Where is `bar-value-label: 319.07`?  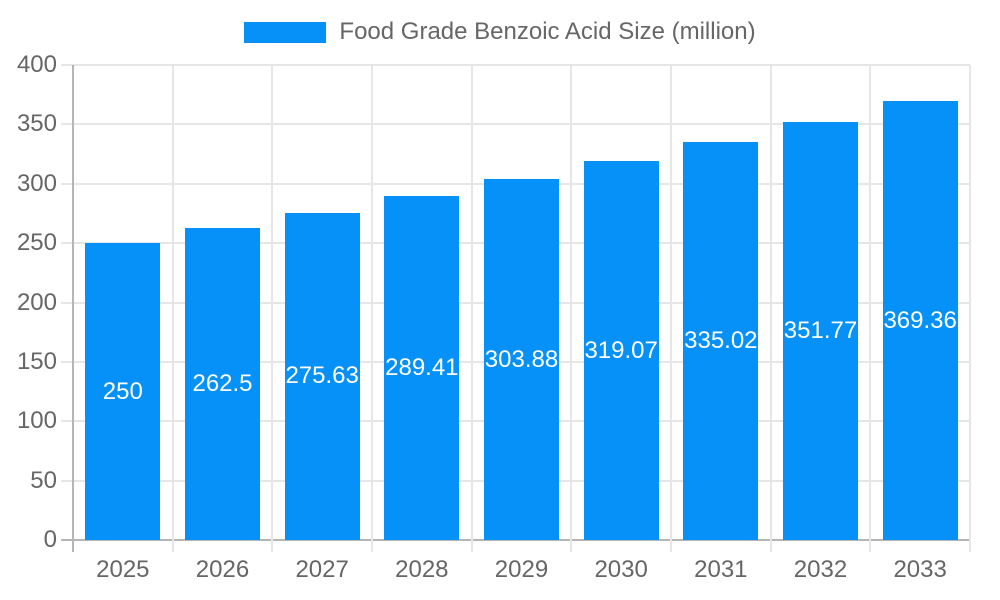
bar-value-label: 319.07 is located at coordinates (621, 350).